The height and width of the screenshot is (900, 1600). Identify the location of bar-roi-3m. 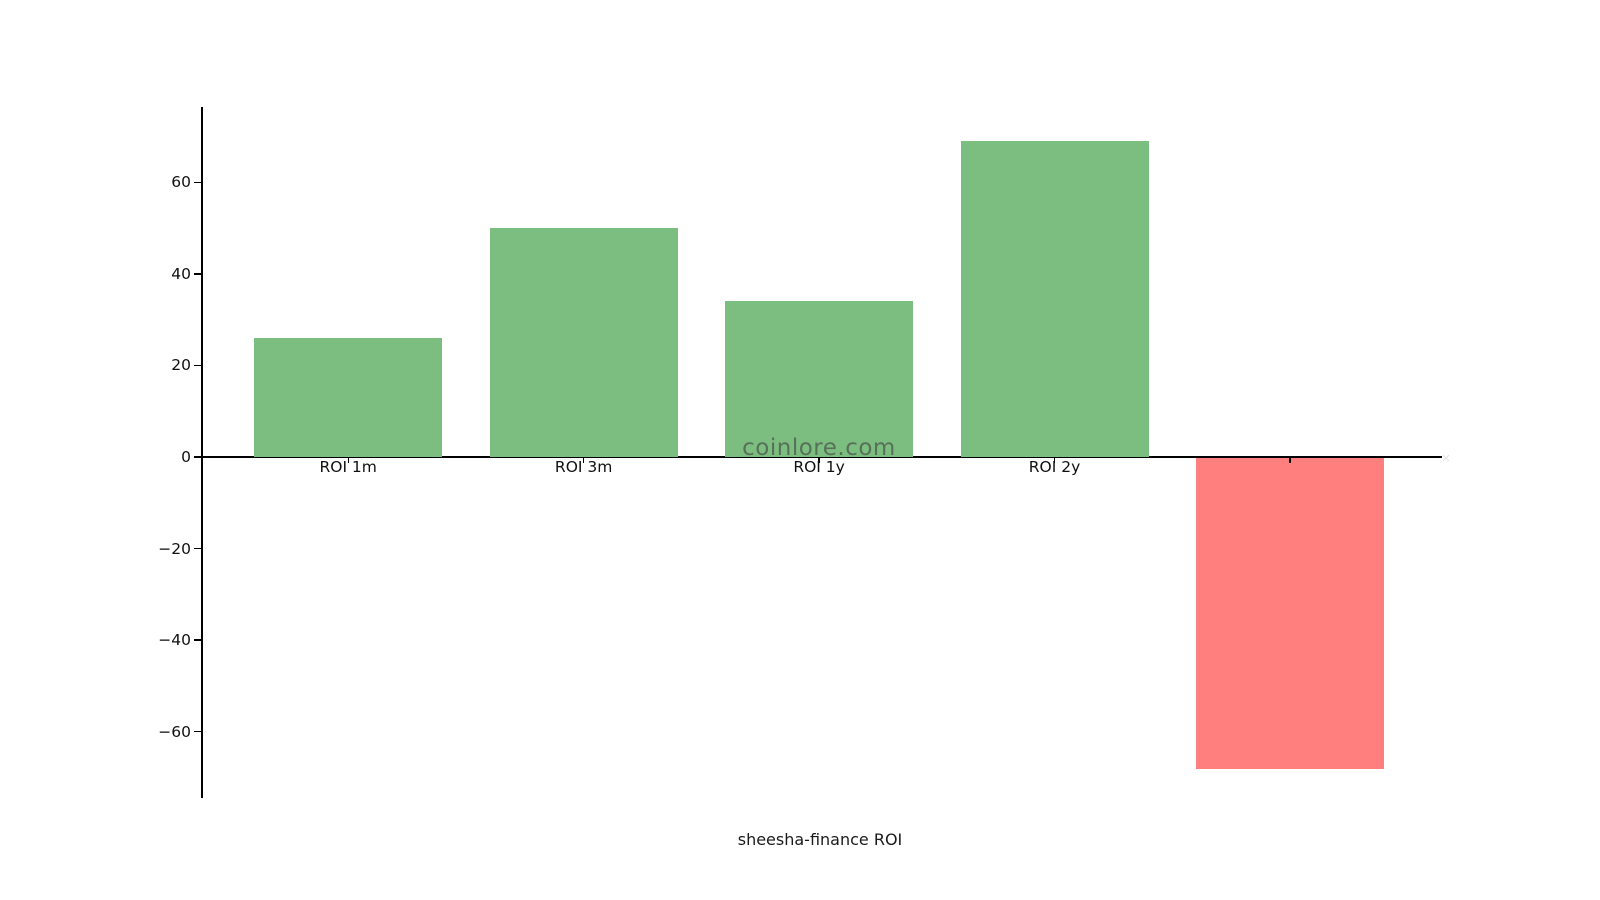
(583, 342).